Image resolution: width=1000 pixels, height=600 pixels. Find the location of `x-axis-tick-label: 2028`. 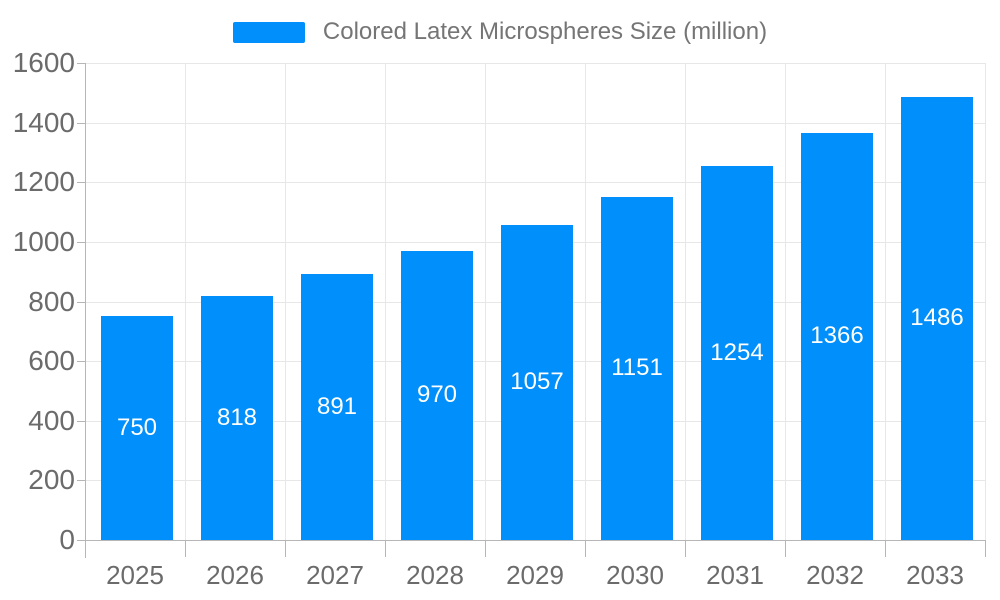

x-axis-tick-label: 2028 is located at coordinates (435, 575).